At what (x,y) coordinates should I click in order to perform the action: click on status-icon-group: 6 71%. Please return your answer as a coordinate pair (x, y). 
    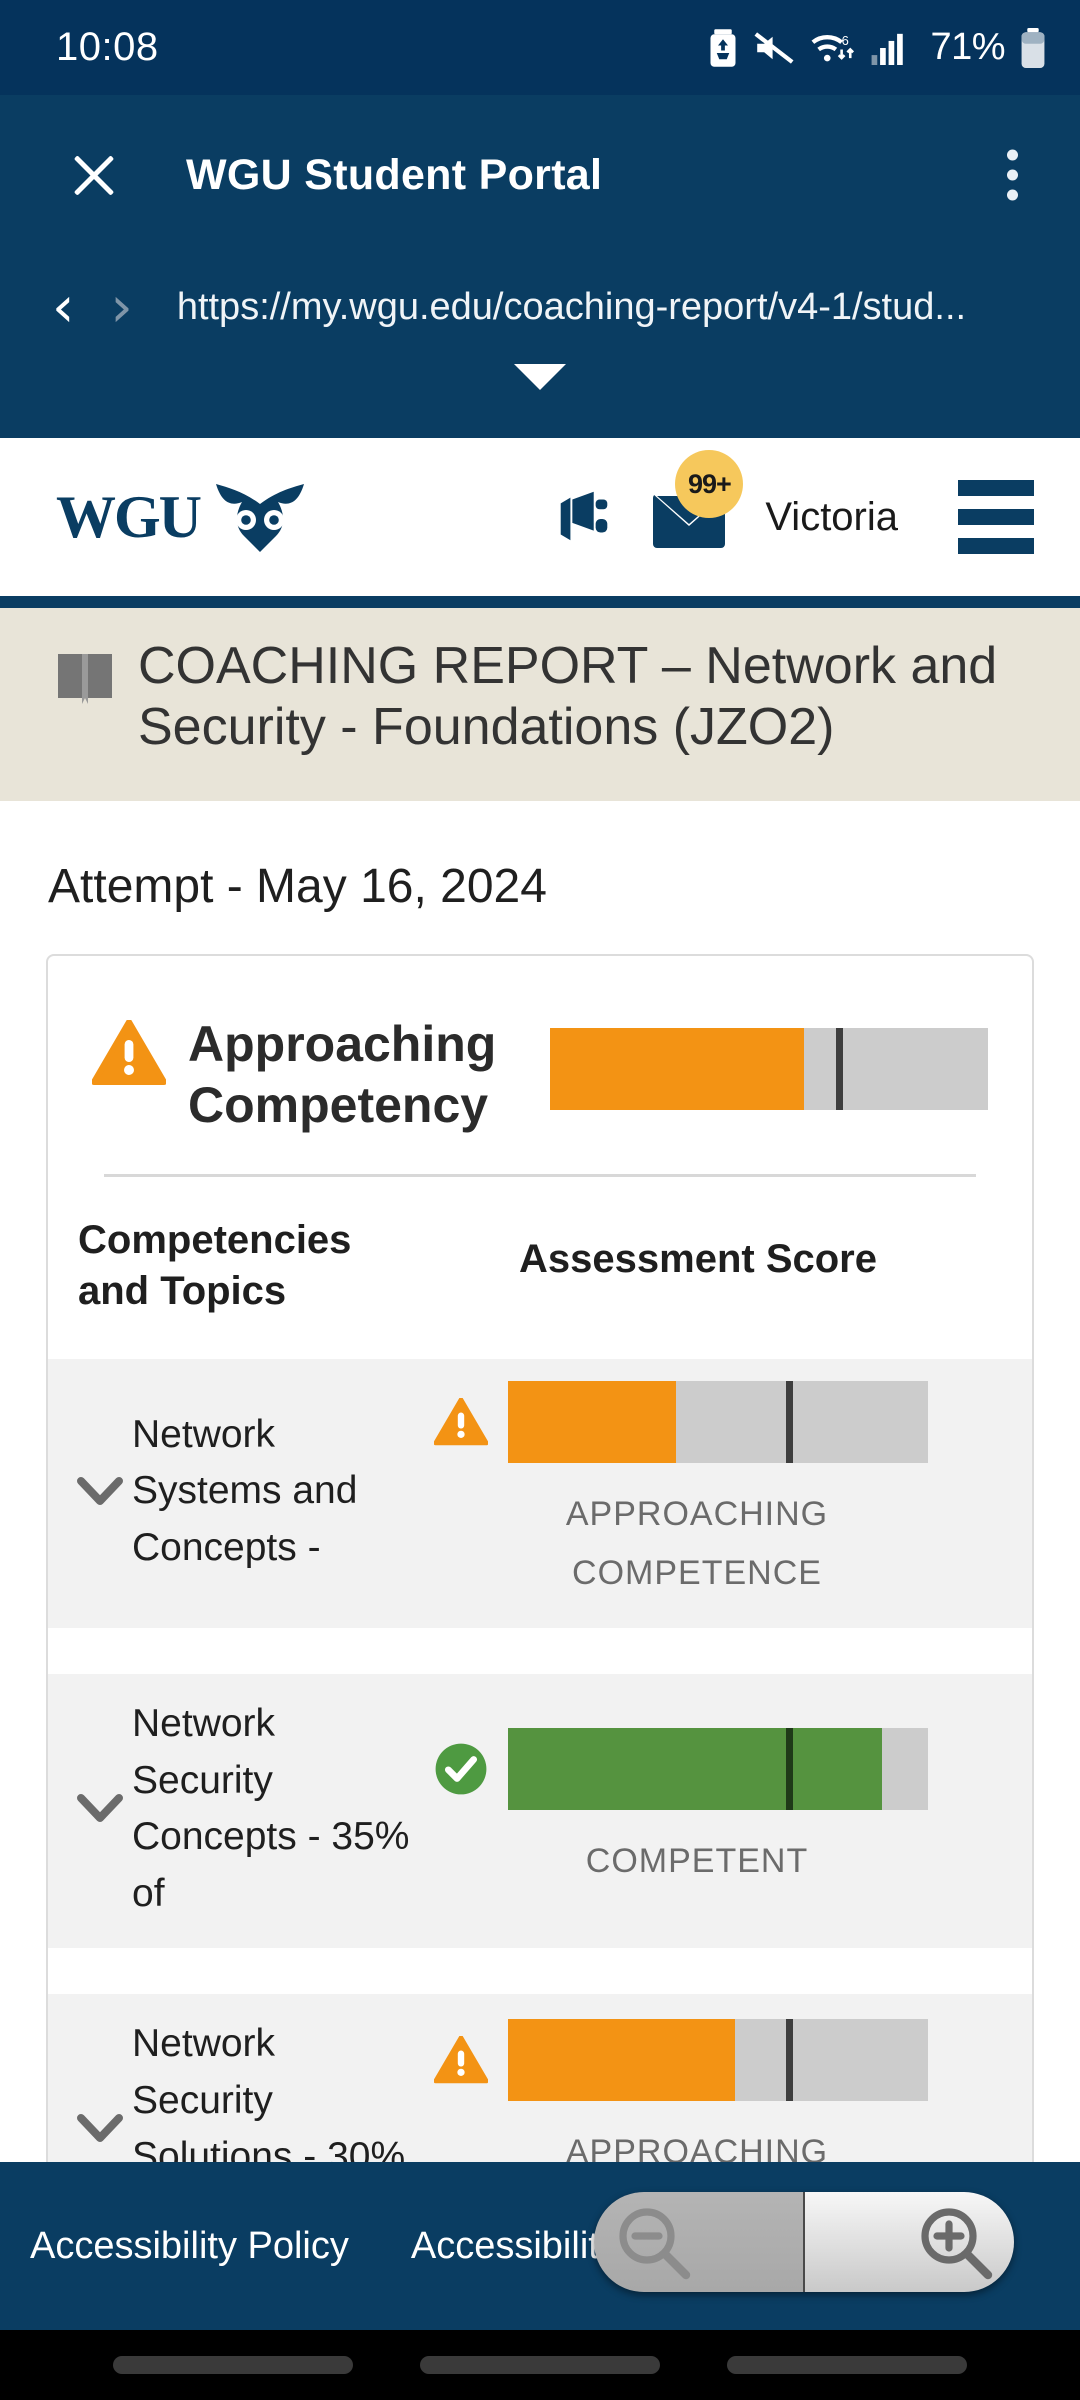
    Looking at the image, I should click on (877, 47).